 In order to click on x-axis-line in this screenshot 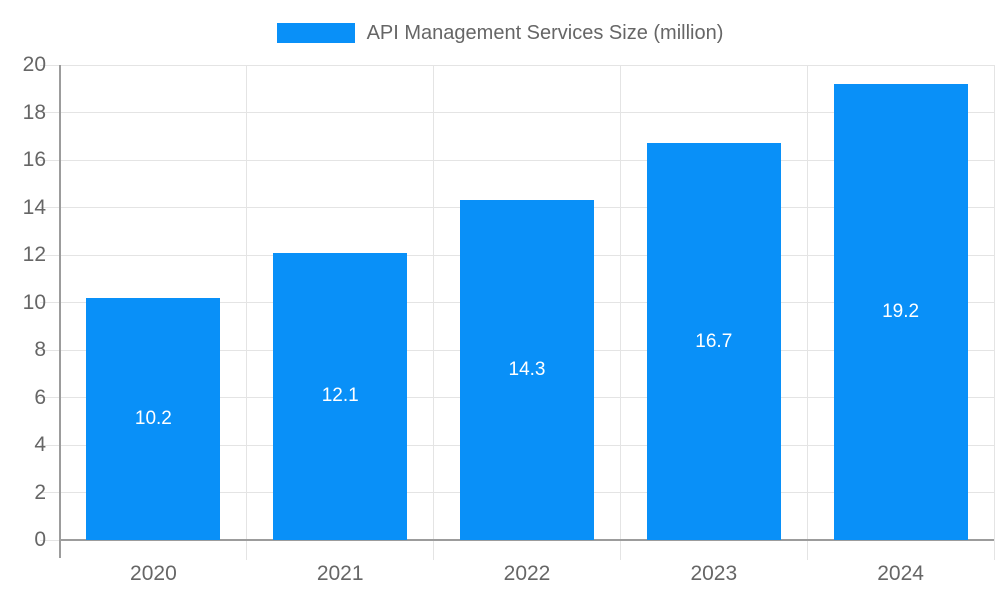, I will do `click(527, 540)`.